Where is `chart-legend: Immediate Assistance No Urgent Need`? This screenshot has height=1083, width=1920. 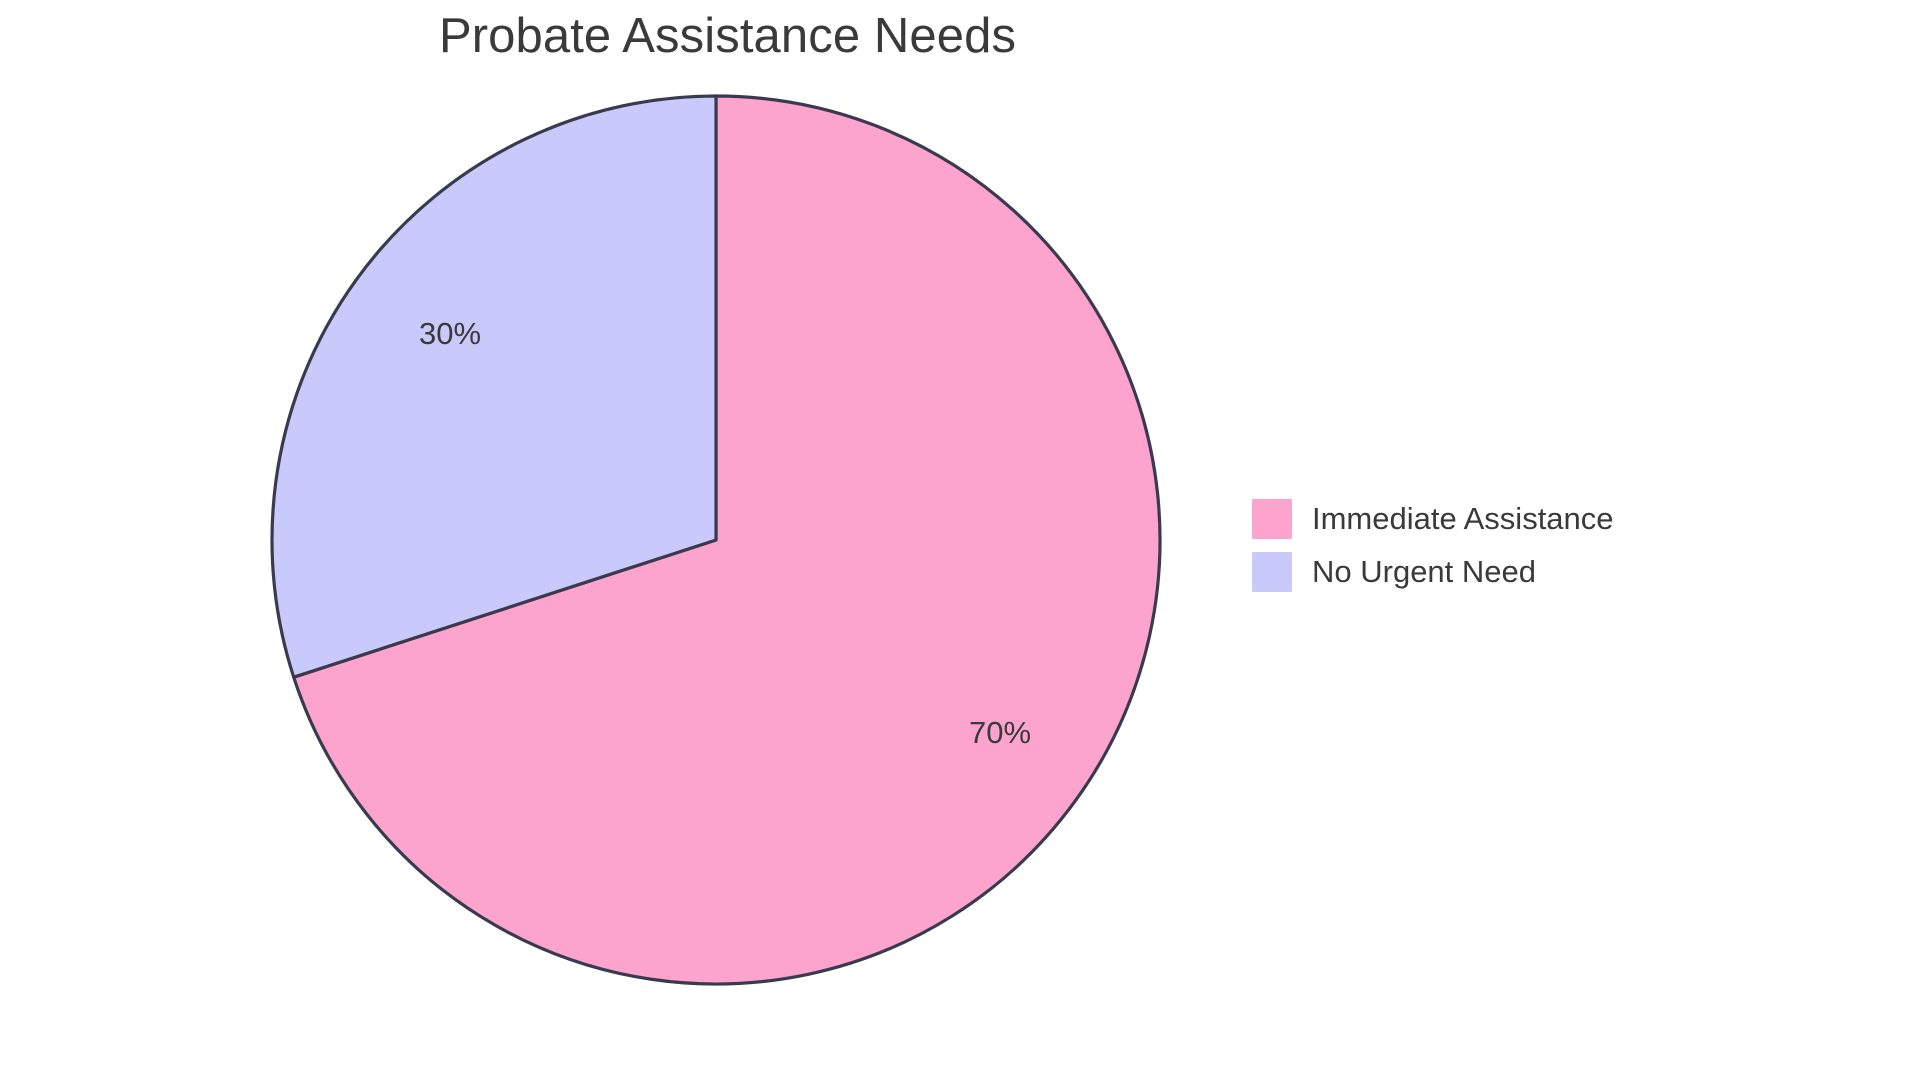
chart-legend: Immediate Assistance No Urgent Need is located at coordinates (1467, 545).